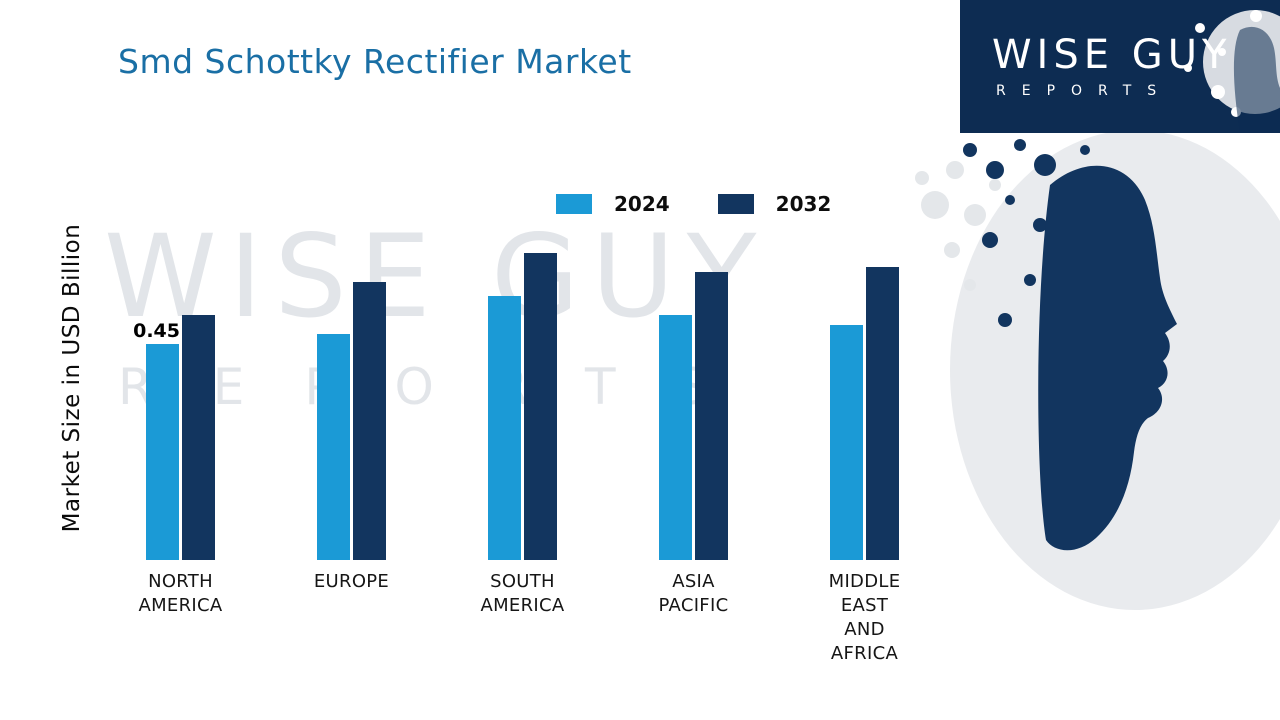 The image size is (1280, 720). Describe the element at coordinates (443, 387) in the screenshot. I see `watermark-line2: REPORTS` at that location.